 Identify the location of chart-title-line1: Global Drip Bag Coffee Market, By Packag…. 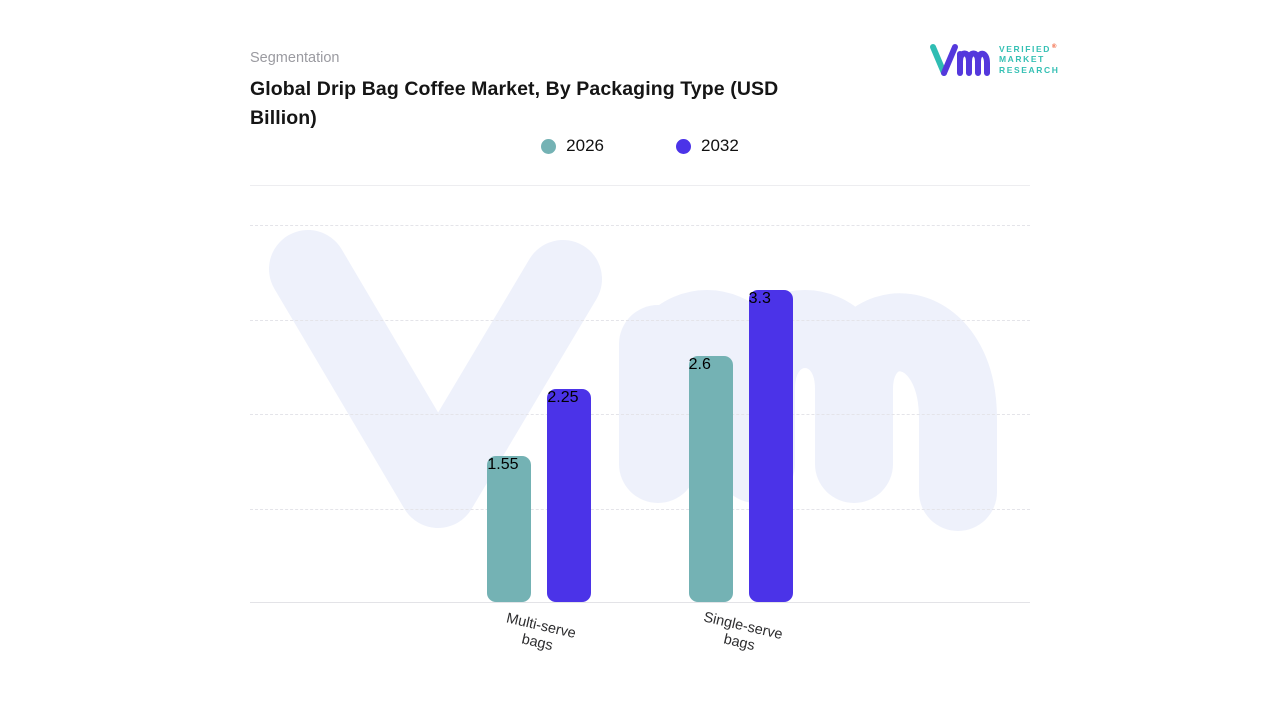
(514, 89).